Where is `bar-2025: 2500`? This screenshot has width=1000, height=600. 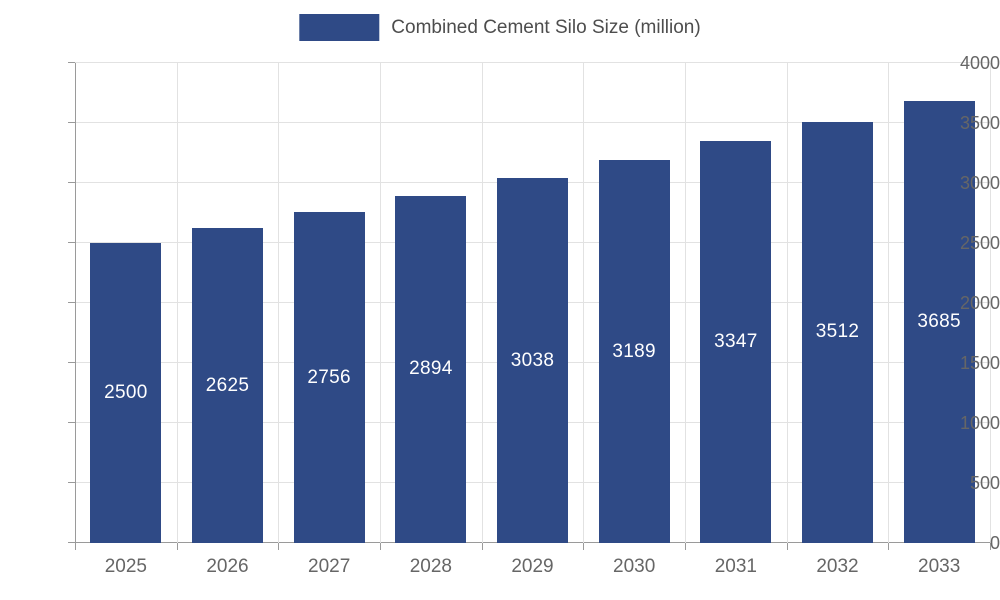
bar-2025: 2500 is located at coordinates (126, 393).